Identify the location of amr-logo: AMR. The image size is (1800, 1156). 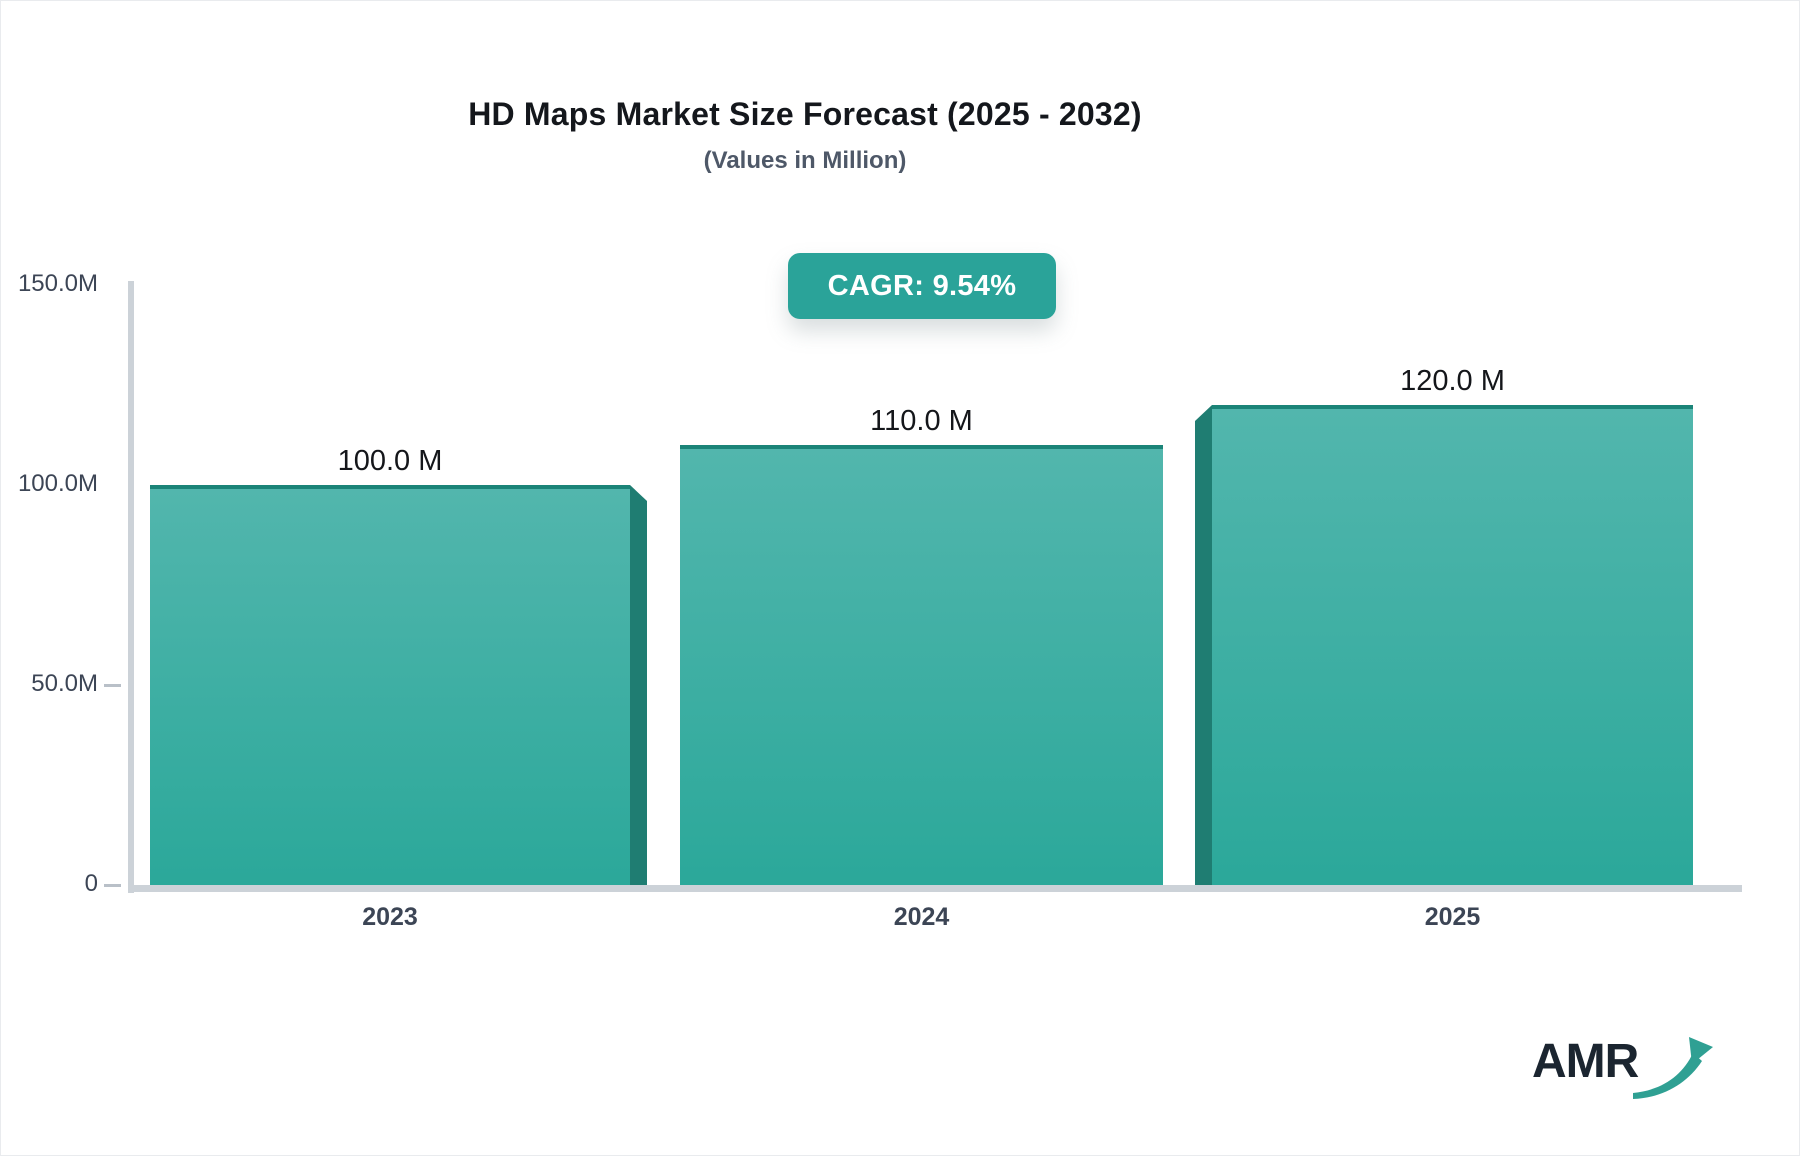
(1623, 1068).